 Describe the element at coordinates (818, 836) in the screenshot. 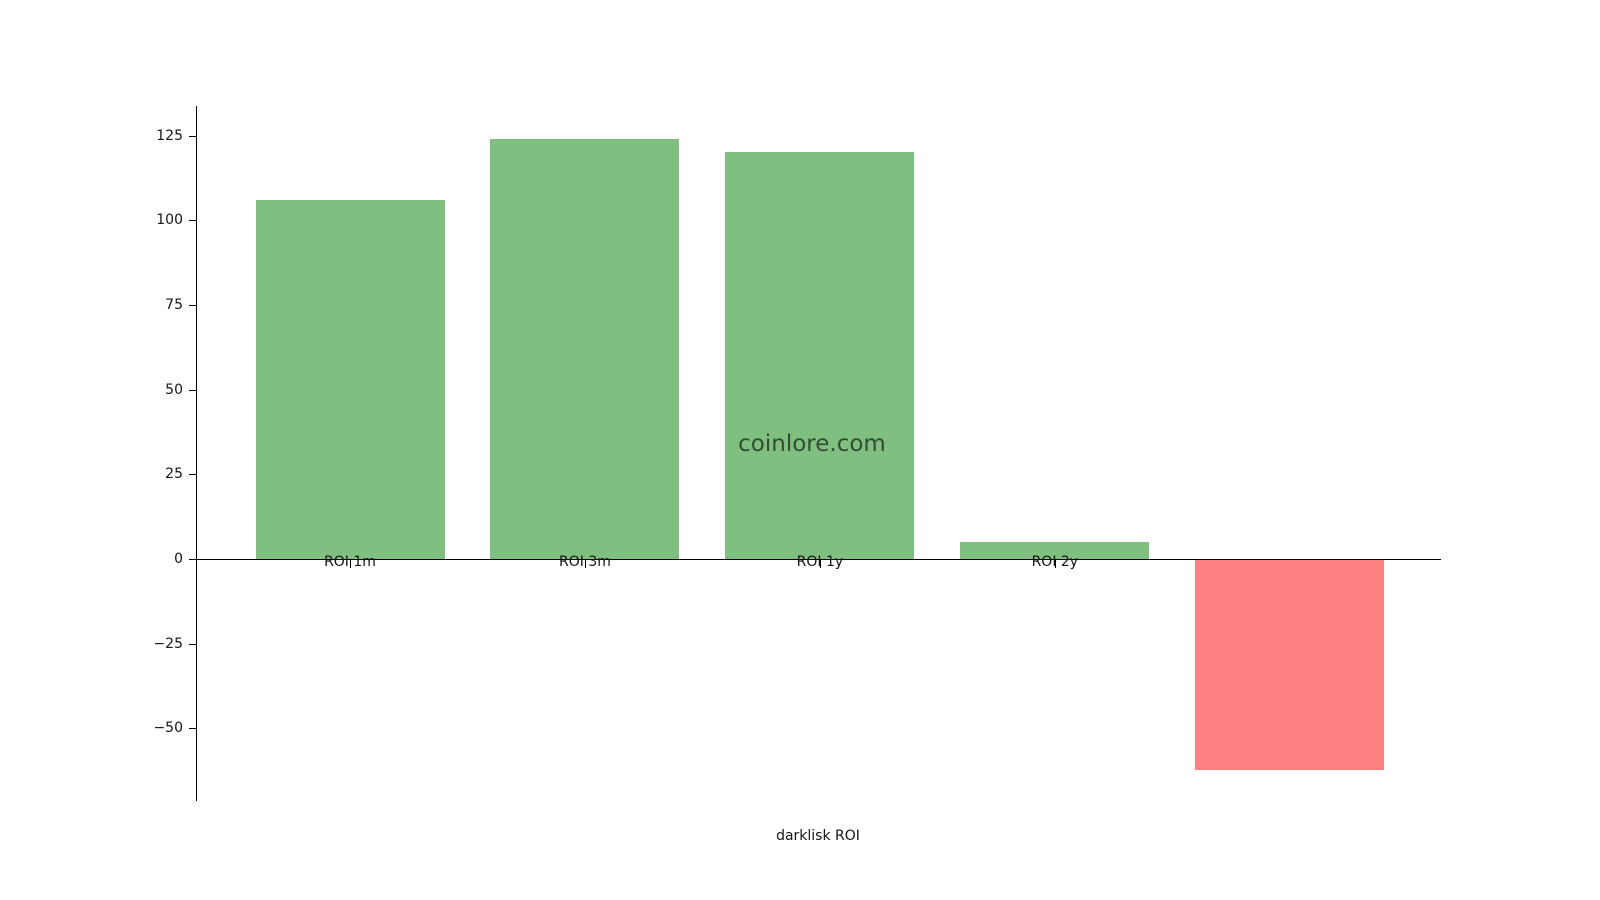

I see `chart-xlabel: darklisk ROI` at that location.